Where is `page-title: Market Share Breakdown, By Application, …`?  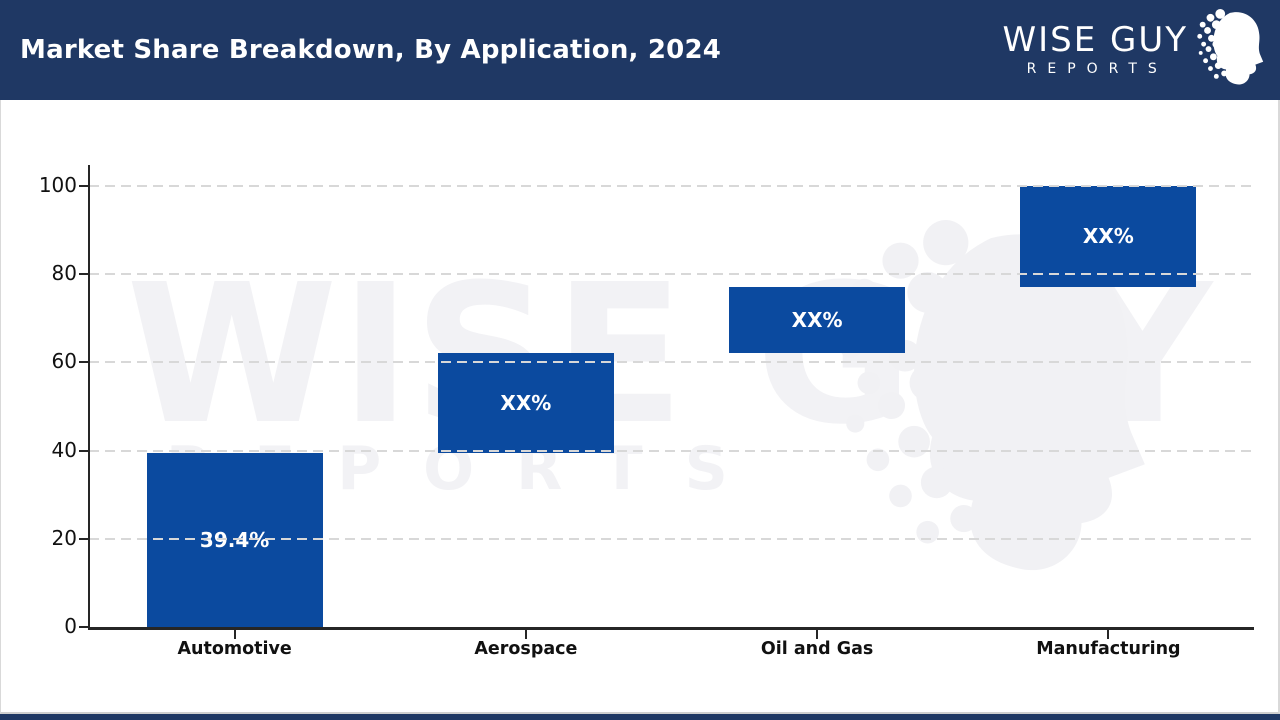
page-title: Market Share Breakdown, By Application, … is located at coordinates (371, 50).